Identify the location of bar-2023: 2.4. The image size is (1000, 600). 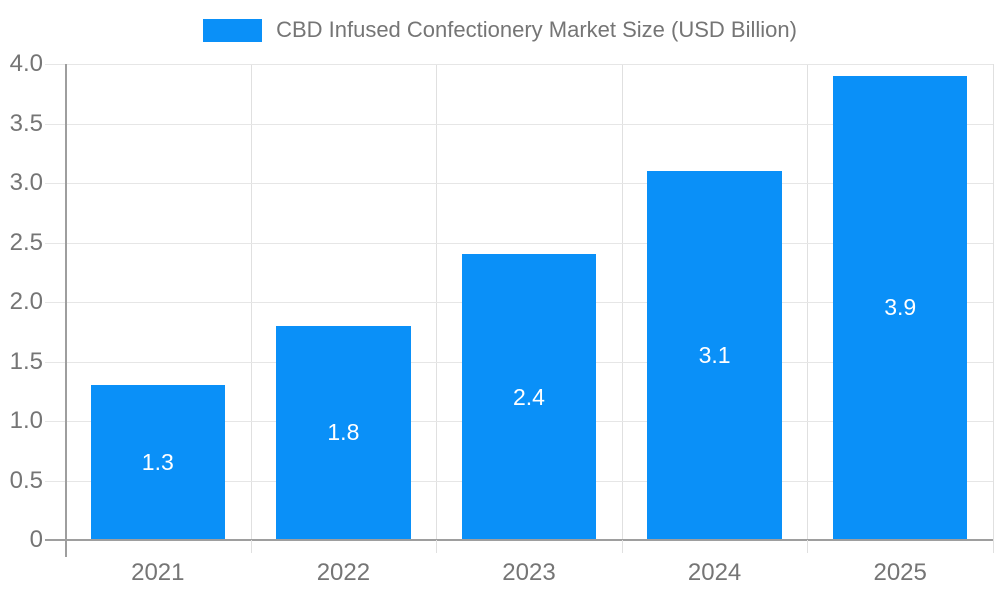
(529, 397).